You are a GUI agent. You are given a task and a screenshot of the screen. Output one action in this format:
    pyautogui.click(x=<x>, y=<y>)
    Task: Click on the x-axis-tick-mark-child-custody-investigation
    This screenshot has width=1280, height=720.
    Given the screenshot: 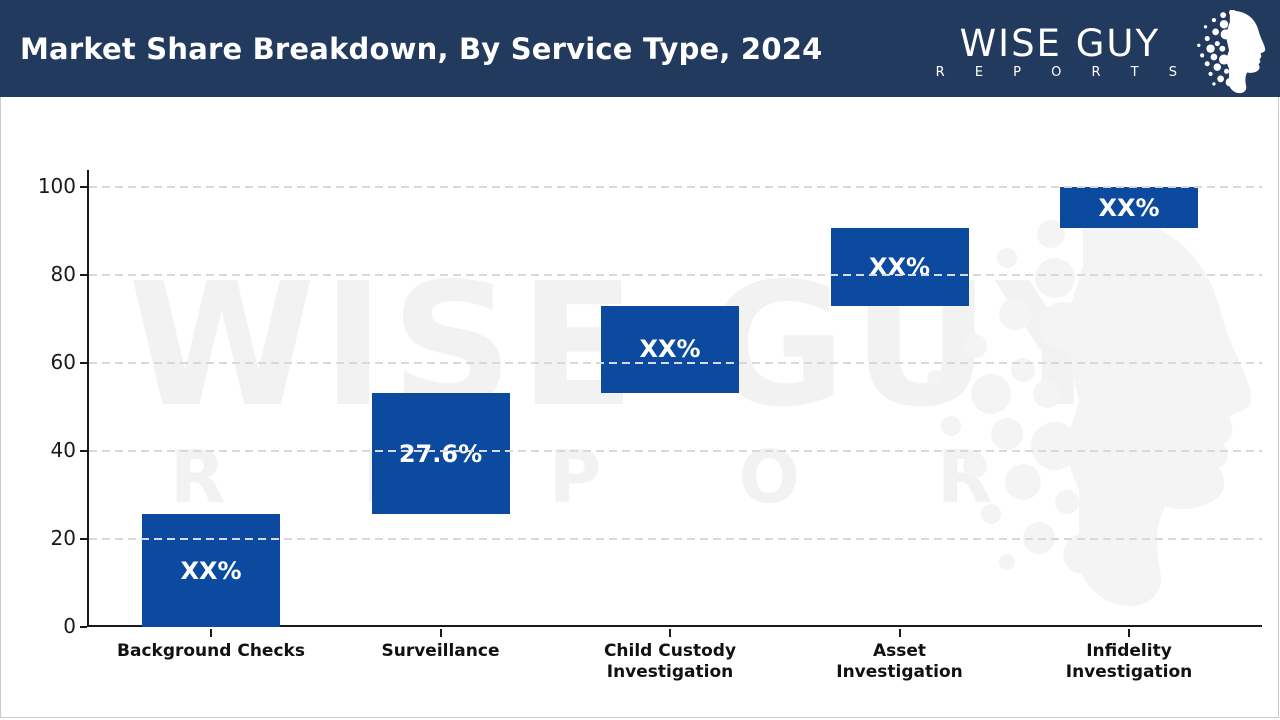 What is the action you would take?
    pyautogui.click(x=670, y=633)
    